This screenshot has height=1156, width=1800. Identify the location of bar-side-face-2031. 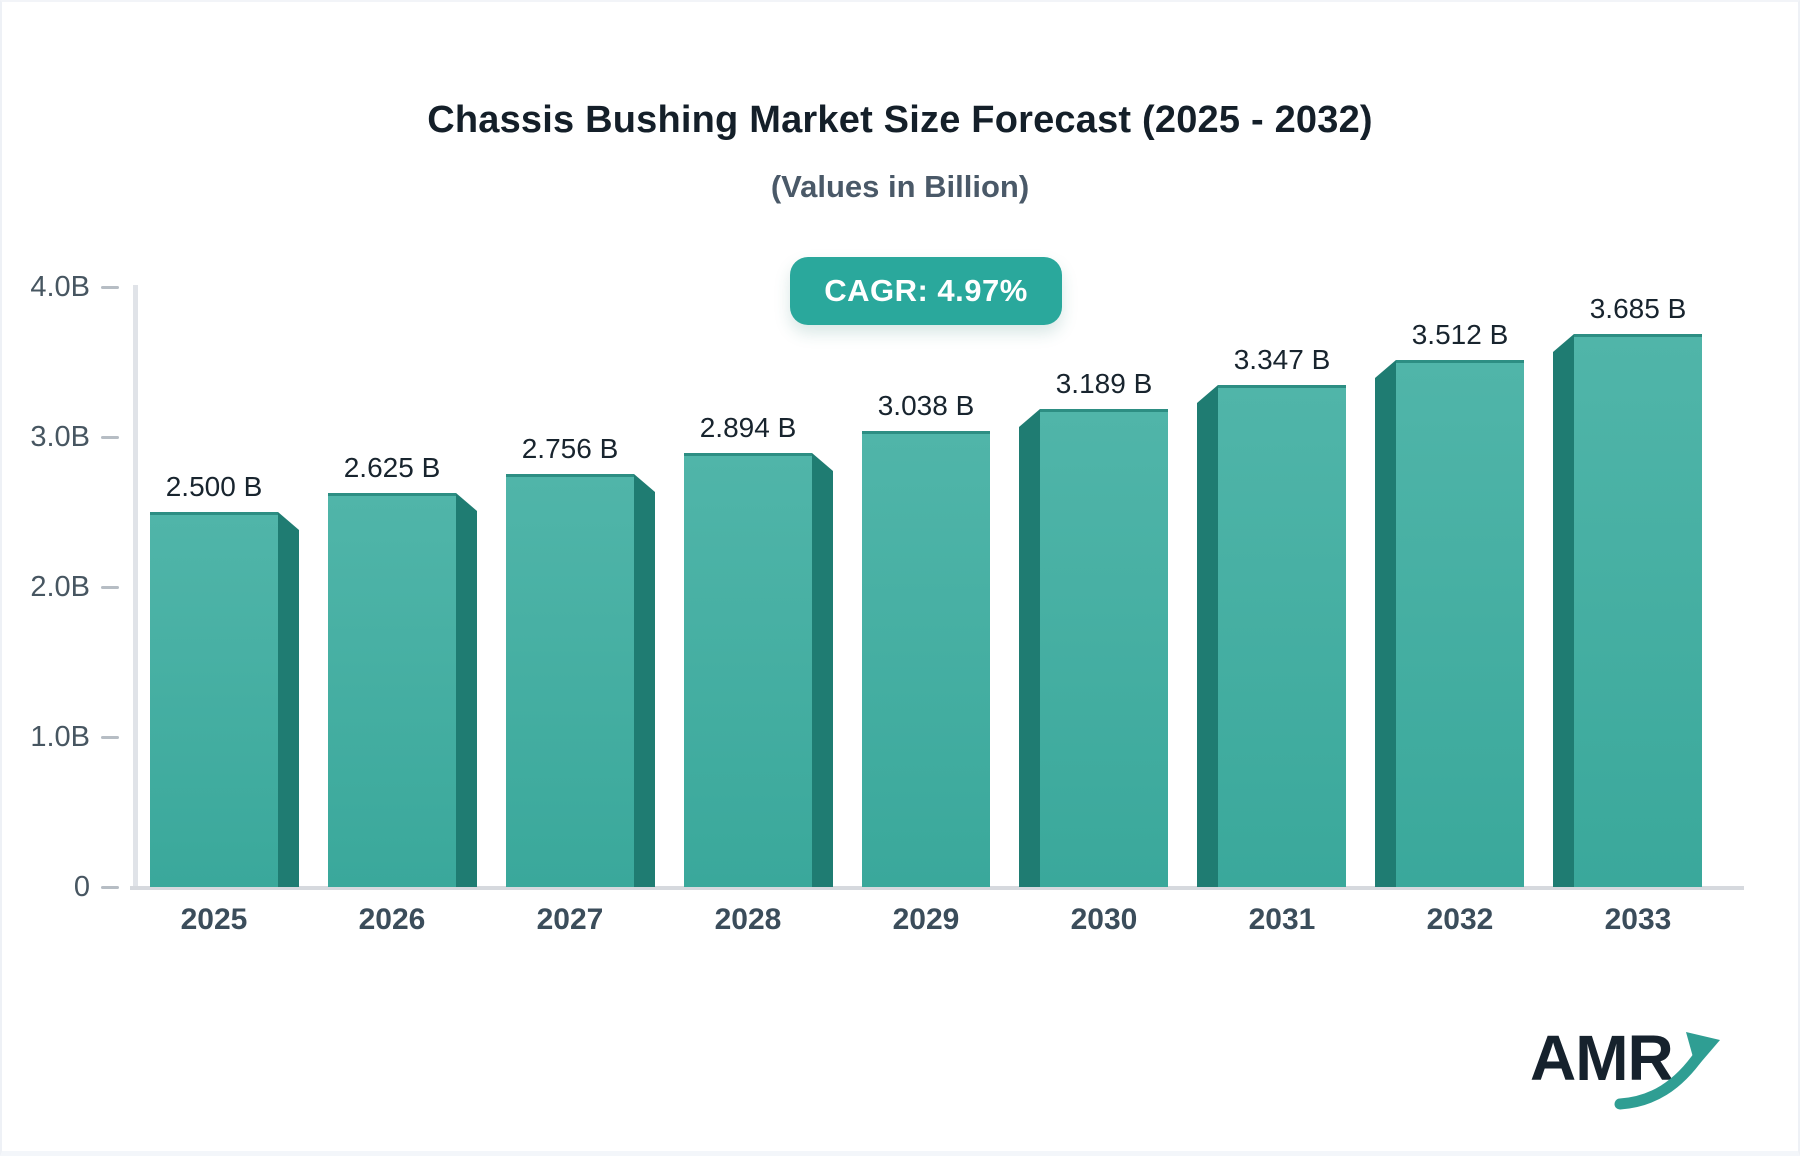
(1207, 636).